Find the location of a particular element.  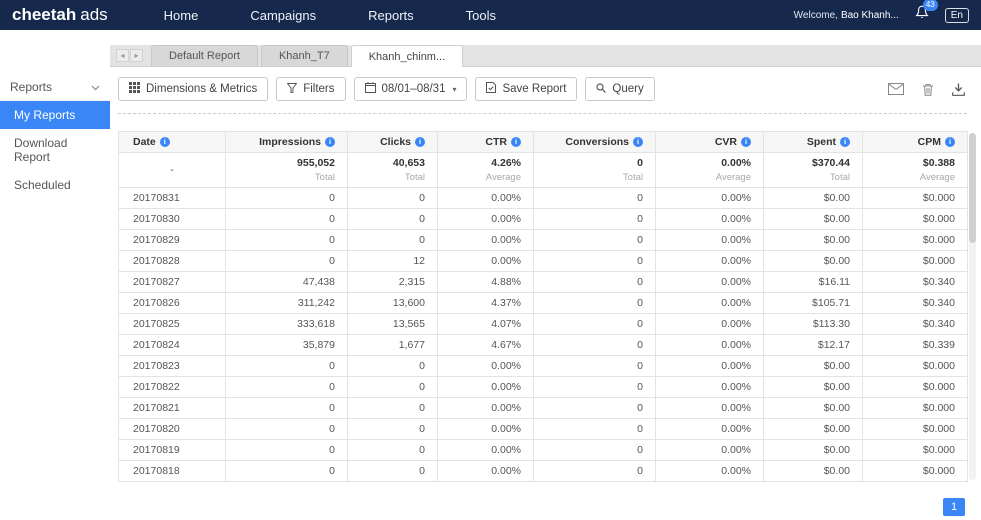

sidebar-item-download-report: Download Report is located at coordinates (55, 150).